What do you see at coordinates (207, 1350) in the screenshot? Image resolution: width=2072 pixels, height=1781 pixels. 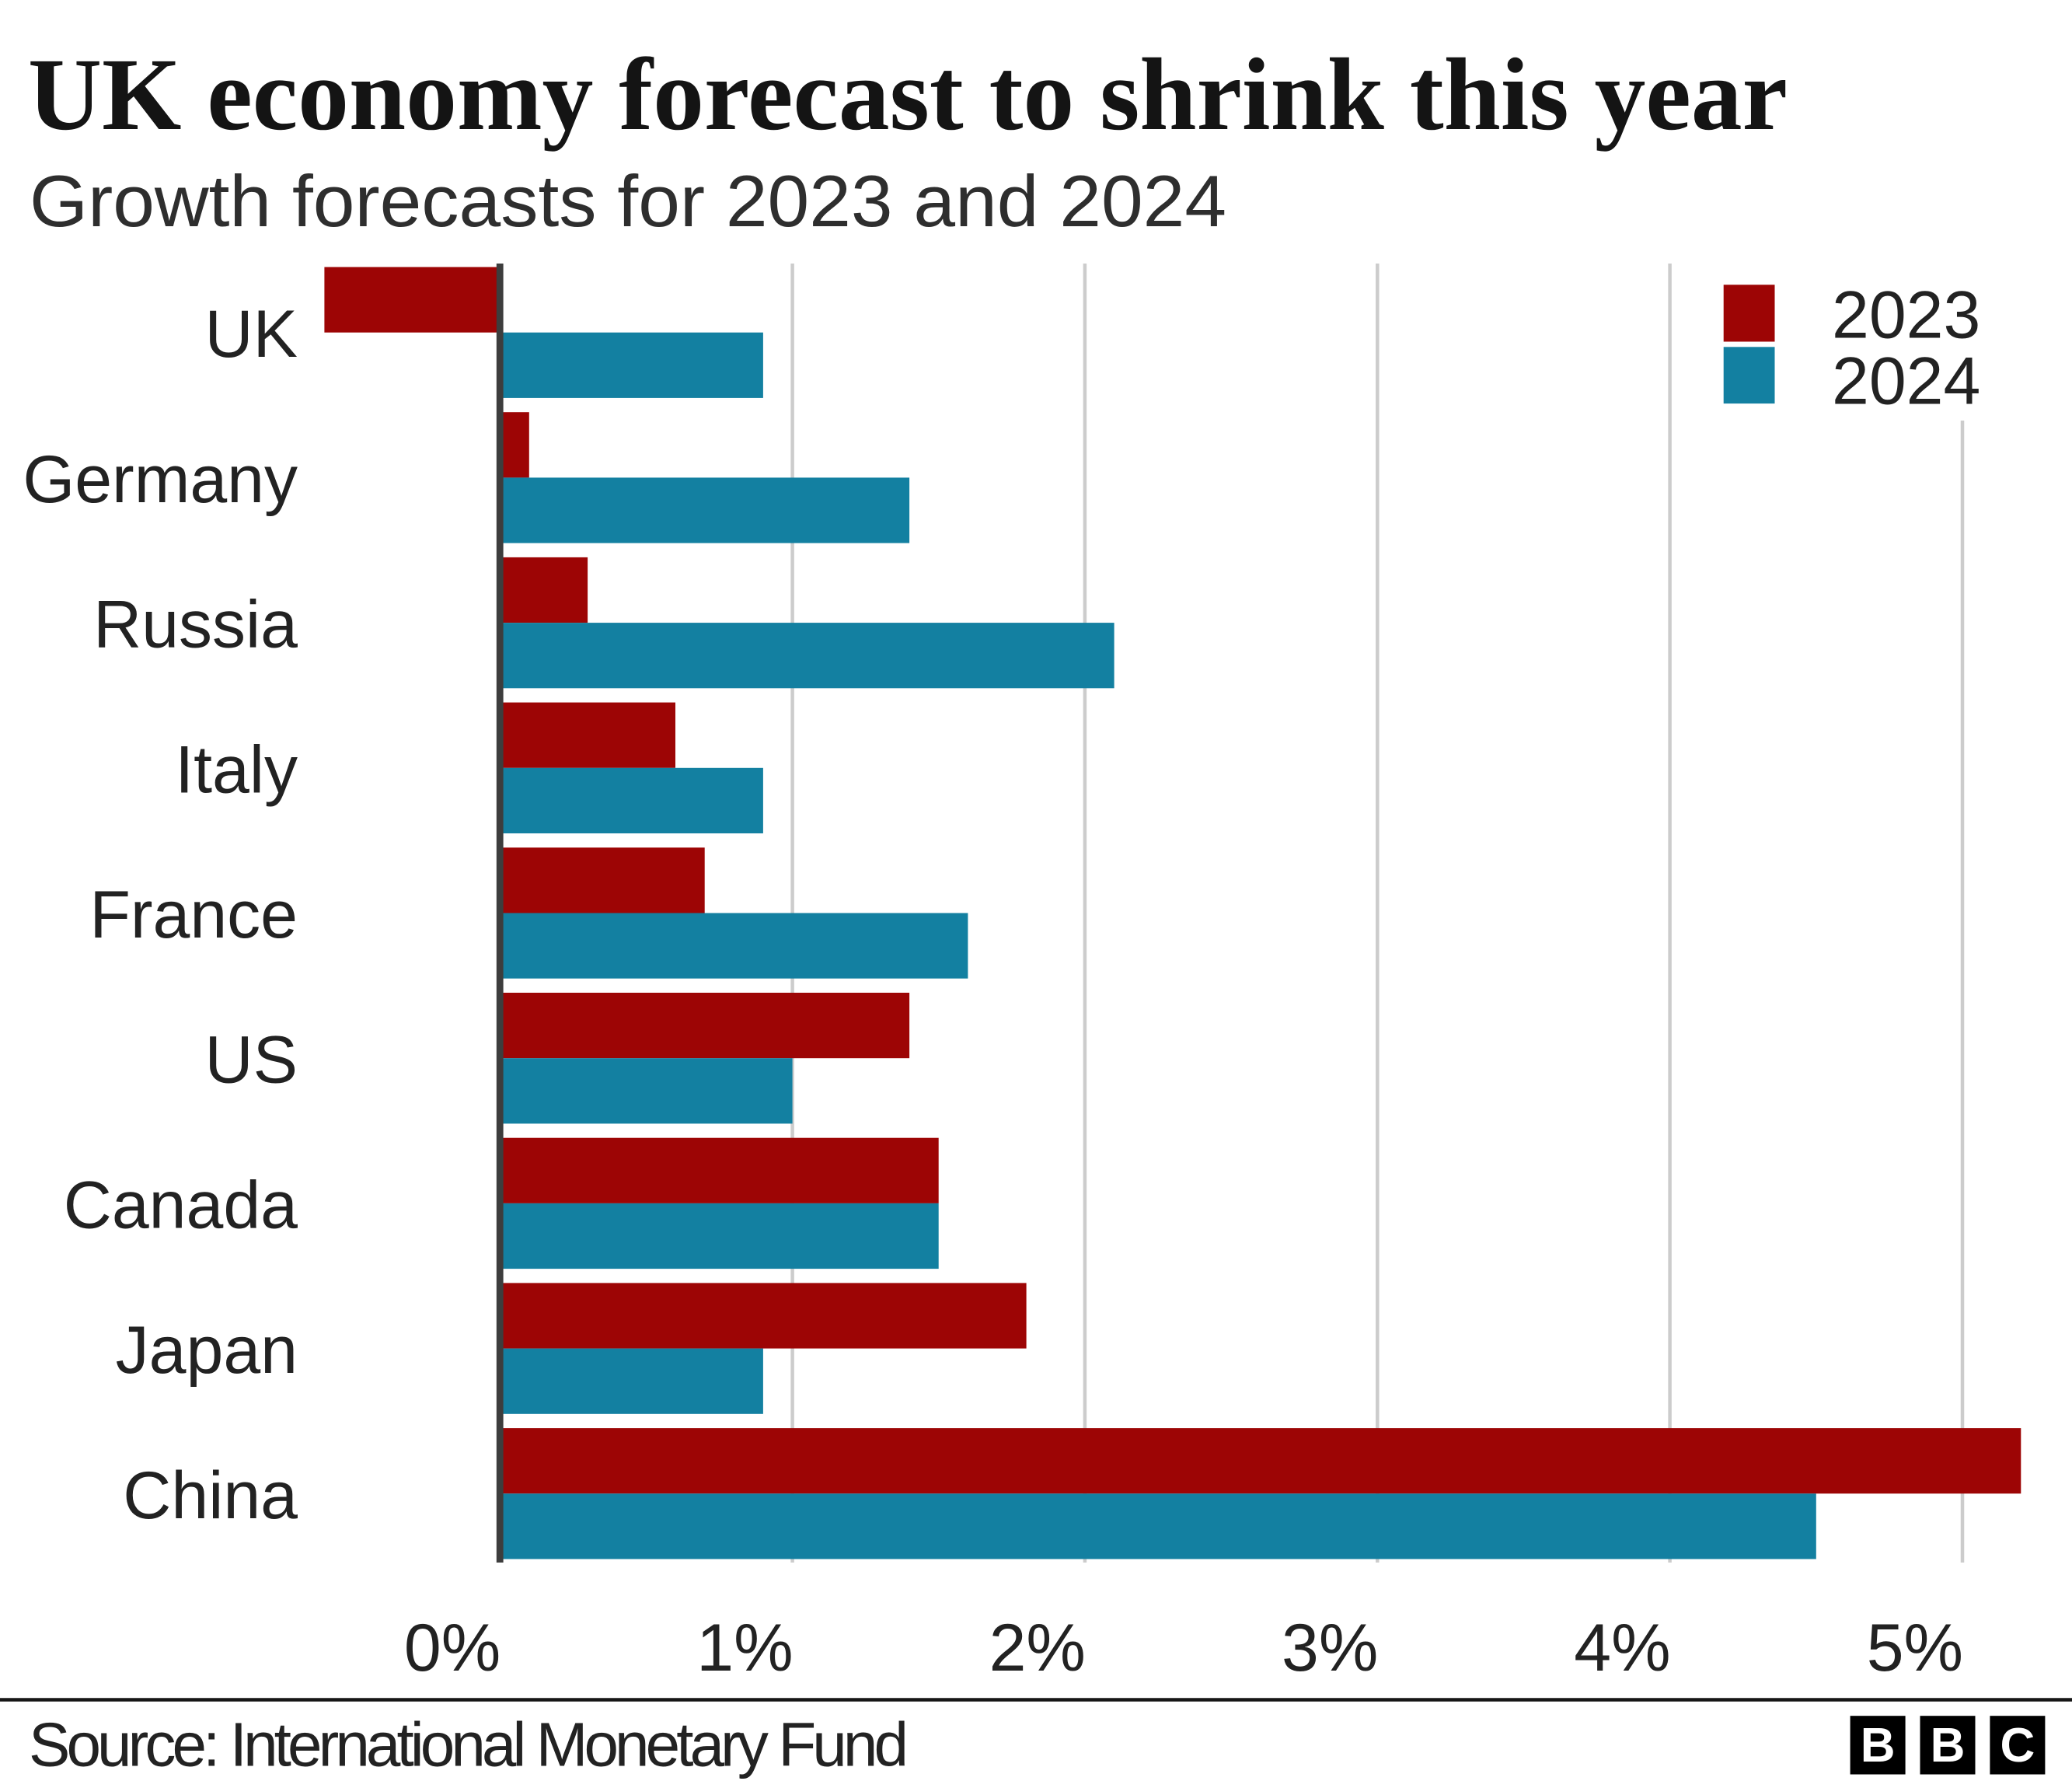 I see `svg-text: Japan` at bounding box center [207, 1350].